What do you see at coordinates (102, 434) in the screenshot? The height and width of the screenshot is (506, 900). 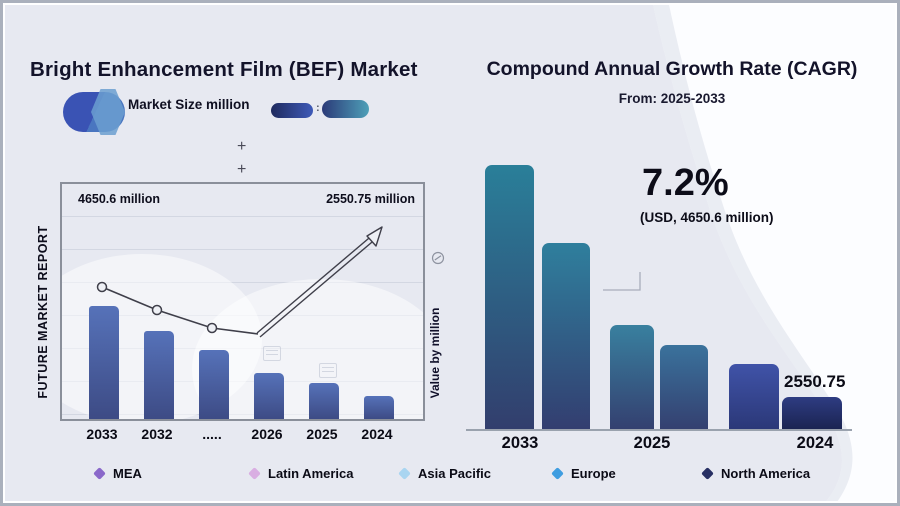 I see `market-x-label: 2033` at bounding box center [102, 434].